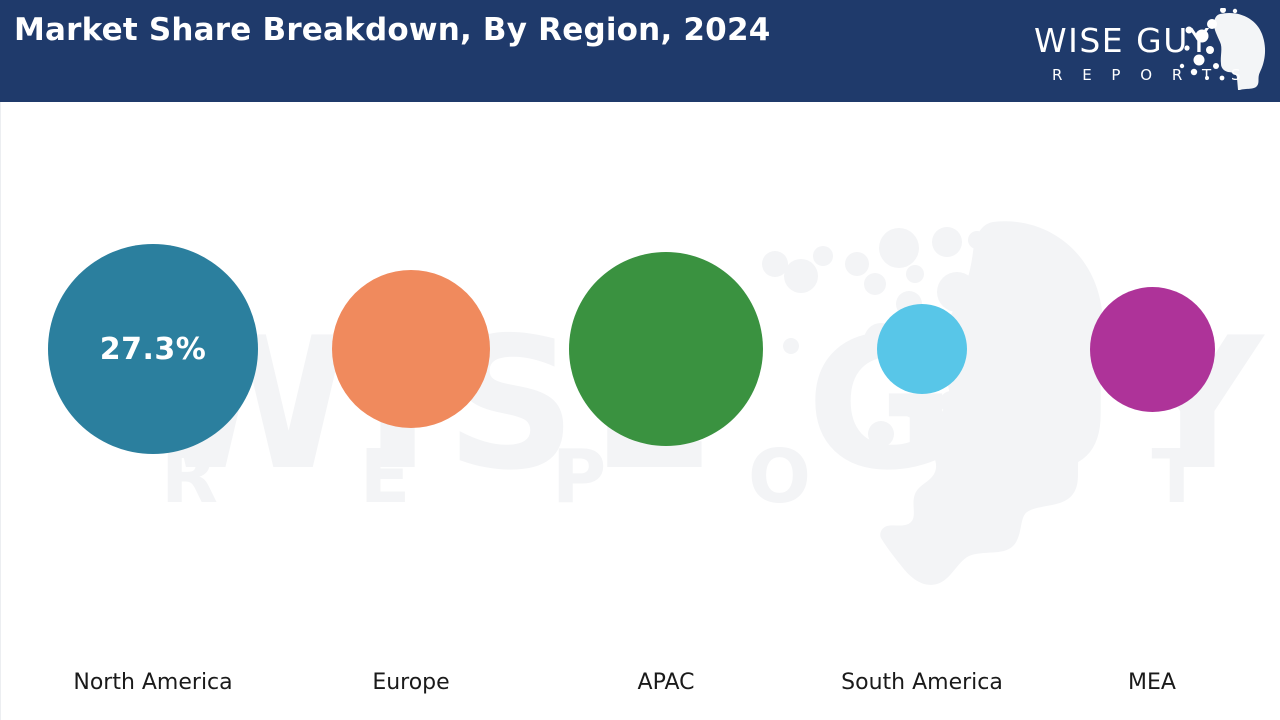  I want to click on page-title: Market Share Breakdown, By Region, 2024, so click(392, 30).